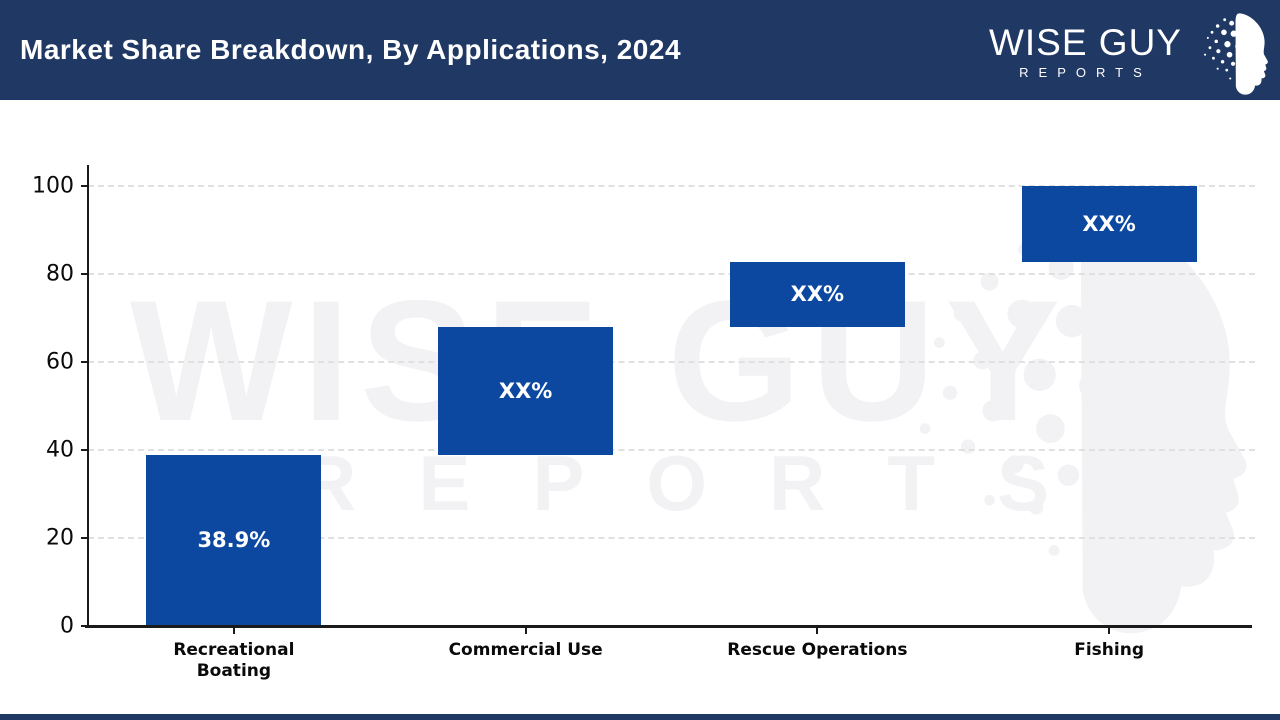  I want to click on brand-logo: WISE GUY REPORTS, so click(1129, 50).